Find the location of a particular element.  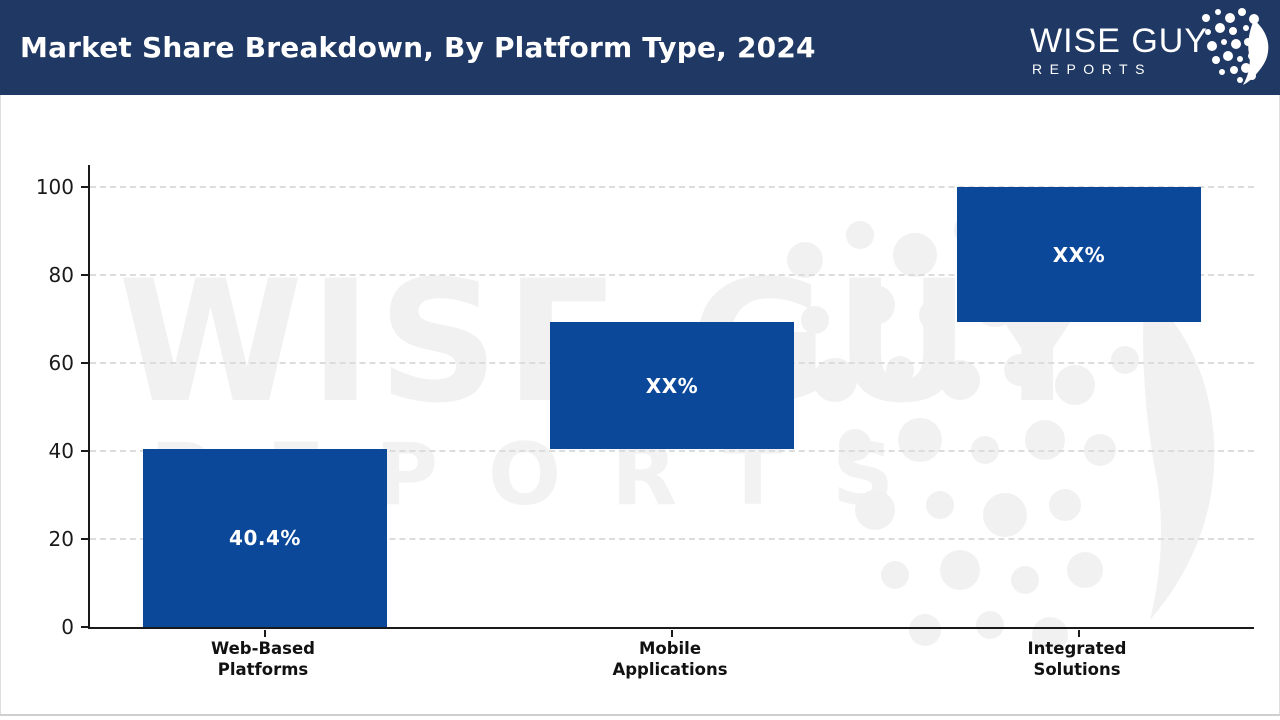

x-category-label-3: Integrated Solutions is located at coordinates (1077, 659).